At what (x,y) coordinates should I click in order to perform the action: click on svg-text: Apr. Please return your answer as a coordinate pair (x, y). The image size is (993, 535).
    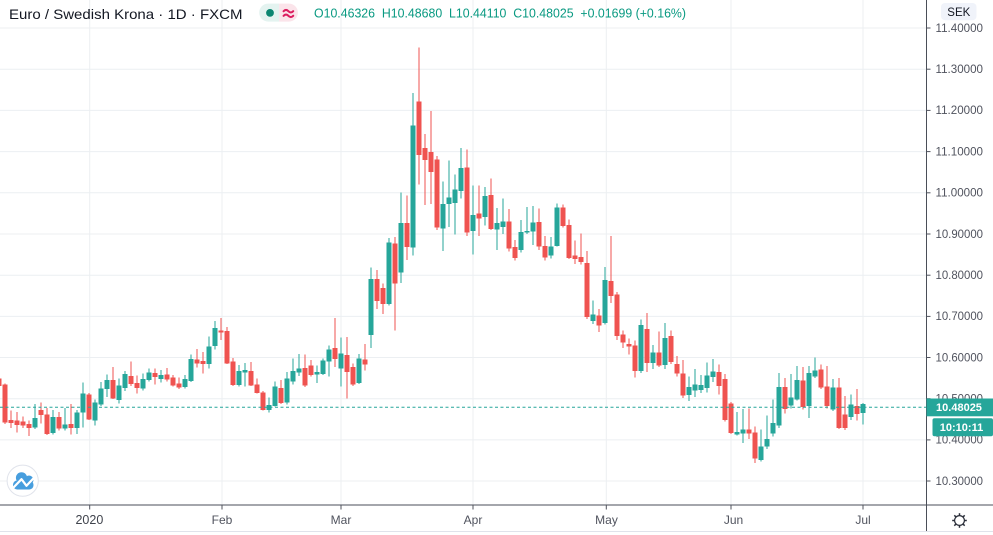
    Looking at the image, I should click on (473, 520).